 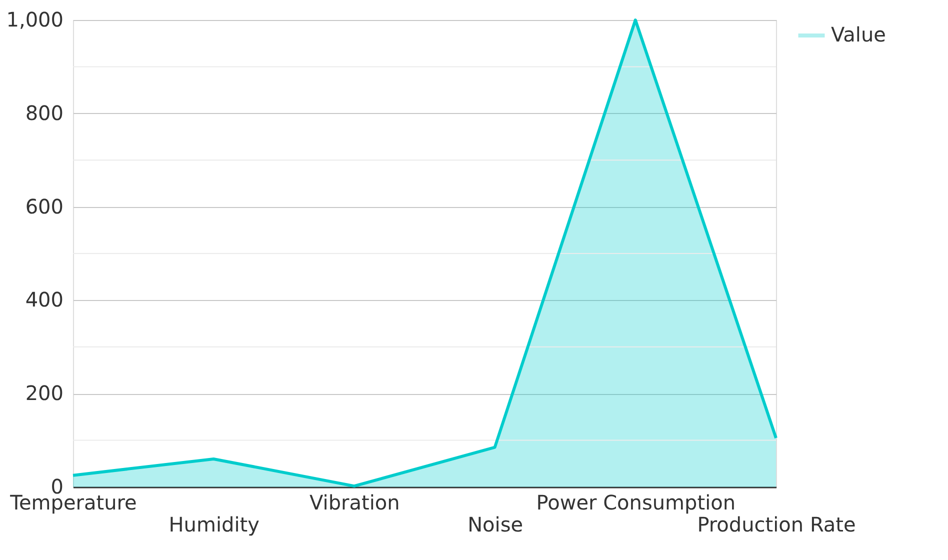 I want to click on x-tick-label: Vibration, so click(x=355, y=502).